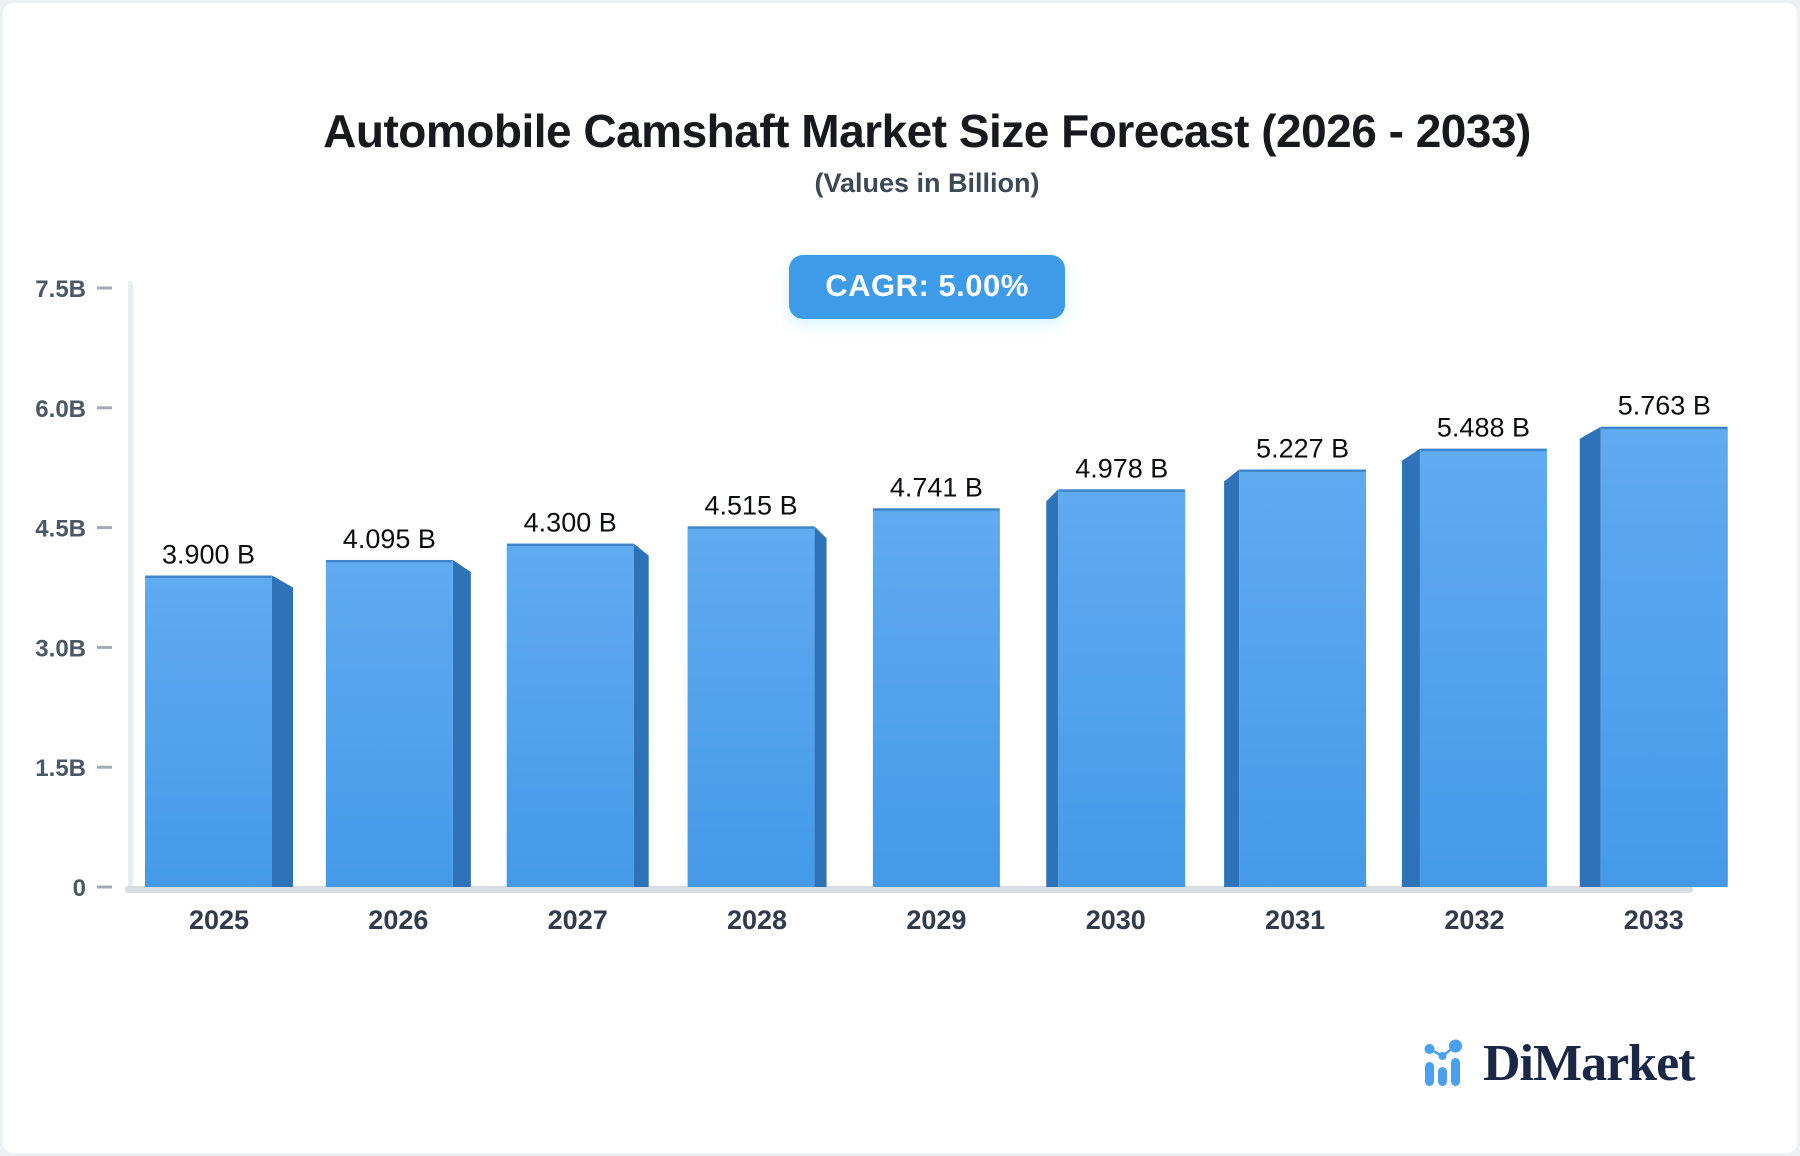 Image resolution: width=1800 pixels, height=1156 pixels. Describe the element at coordinates (1654, 920) in the screenshot. I see `x-tick-label: 2033` at that location.